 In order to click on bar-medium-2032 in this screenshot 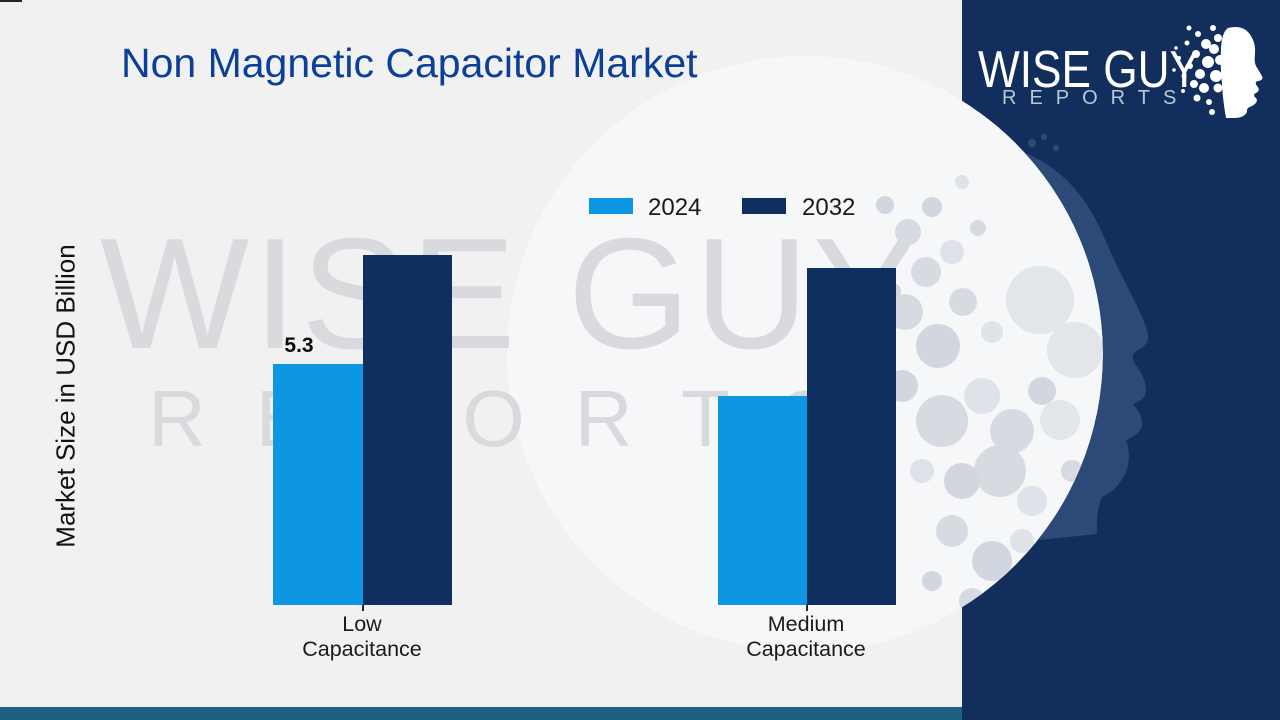, I will do `click(851, 436)`.